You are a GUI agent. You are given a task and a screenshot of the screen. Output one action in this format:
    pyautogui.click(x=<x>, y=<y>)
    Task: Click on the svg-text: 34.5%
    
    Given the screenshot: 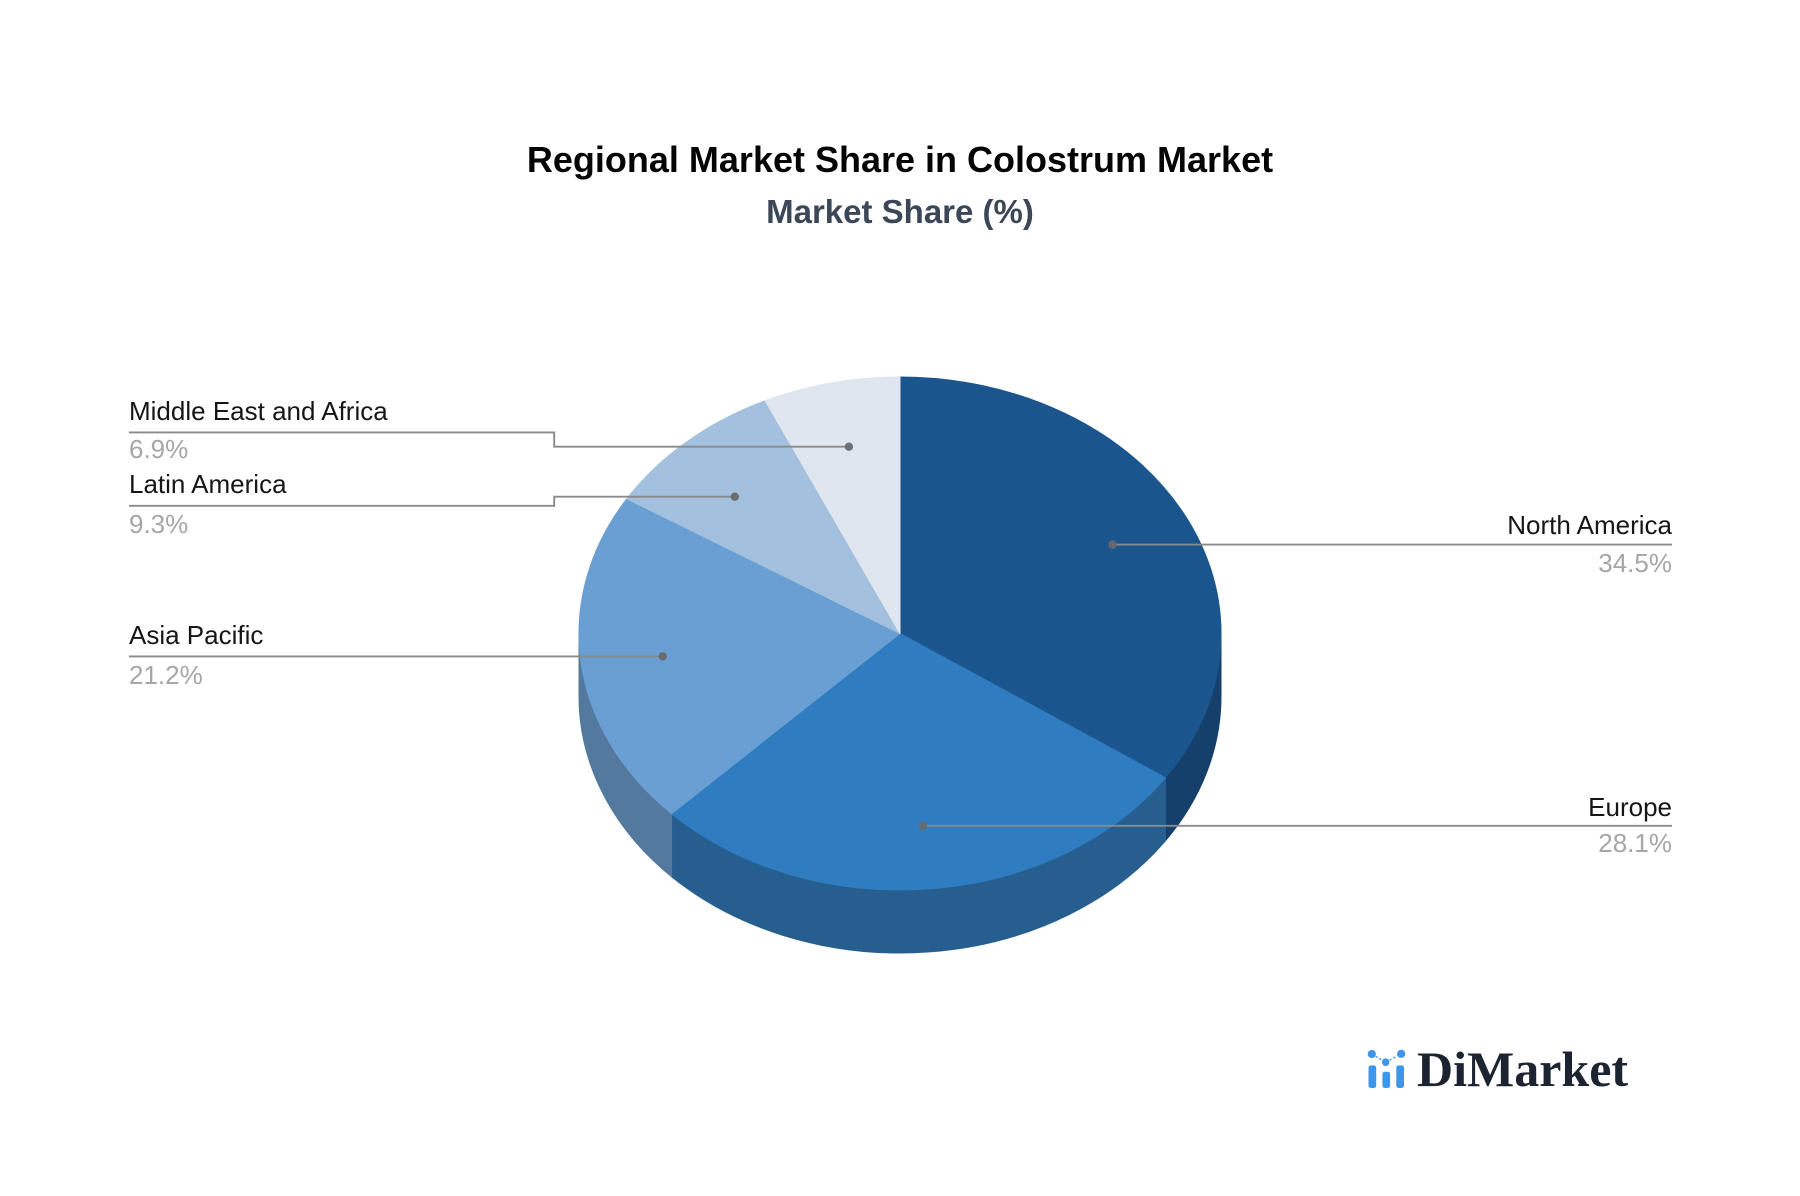 What is the action you would take?
    pyautogui.click(x=1635, y=563)
    